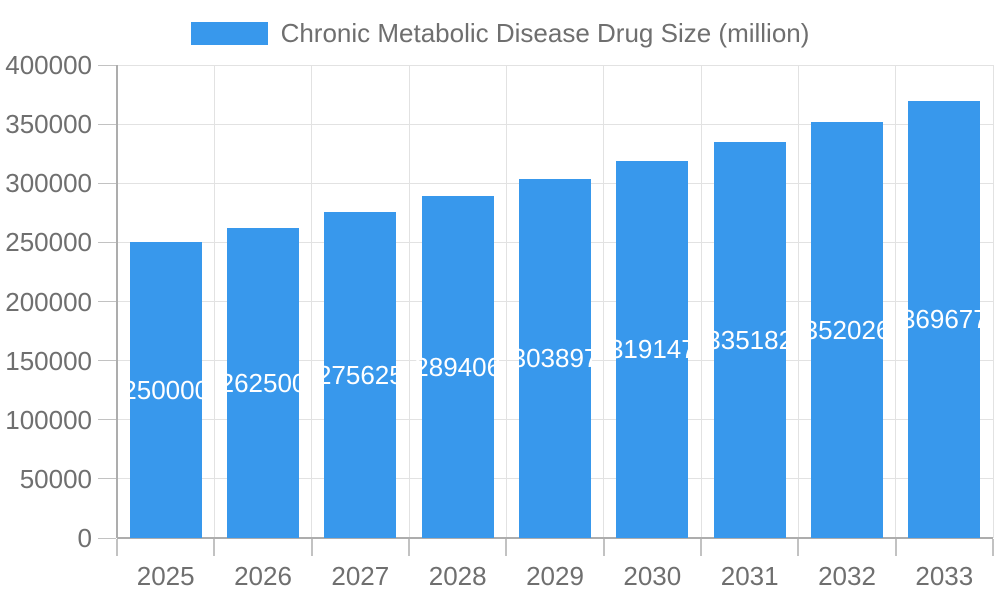  What do you see at coordinates (555, 576) in the screenshot?
I see `x-axis-label-2029: 2029` at bounding box center [555, 576].